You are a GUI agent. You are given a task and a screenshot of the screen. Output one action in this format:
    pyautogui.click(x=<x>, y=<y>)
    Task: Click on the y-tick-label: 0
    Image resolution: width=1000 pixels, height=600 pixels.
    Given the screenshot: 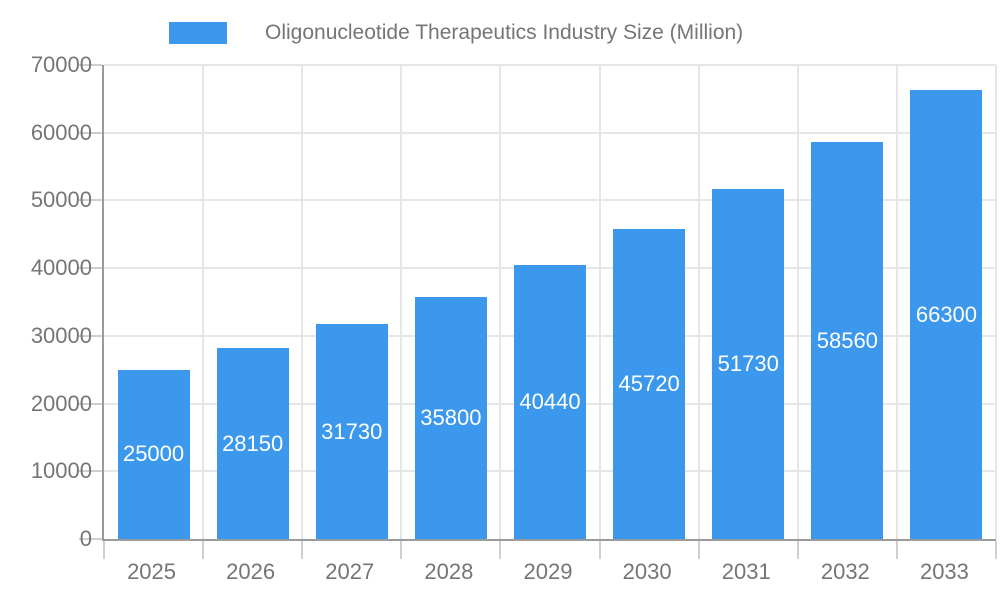 What is the action you would take?
    pyautogui.click(x=85, y=538)
    